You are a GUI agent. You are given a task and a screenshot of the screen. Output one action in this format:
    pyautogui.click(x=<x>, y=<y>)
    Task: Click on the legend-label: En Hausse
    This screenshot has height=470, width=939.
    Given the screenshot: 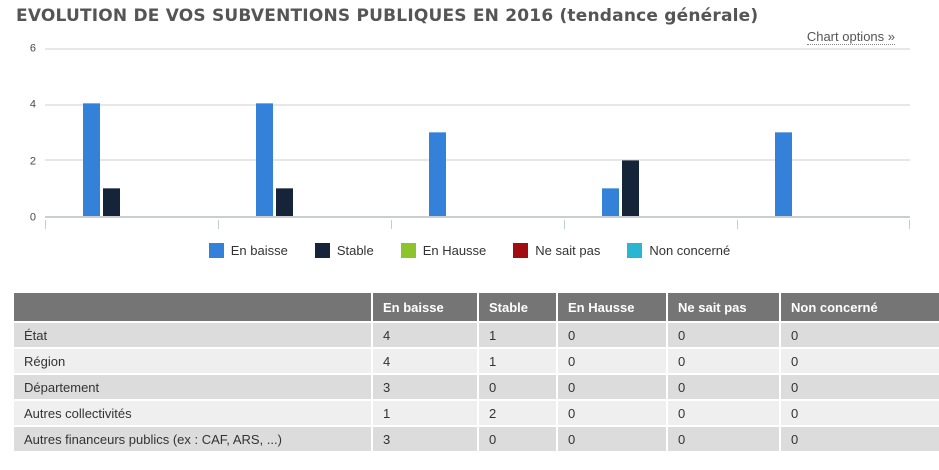 What is the action you would take?
    pyautogui.click(x=454, y=250)
    